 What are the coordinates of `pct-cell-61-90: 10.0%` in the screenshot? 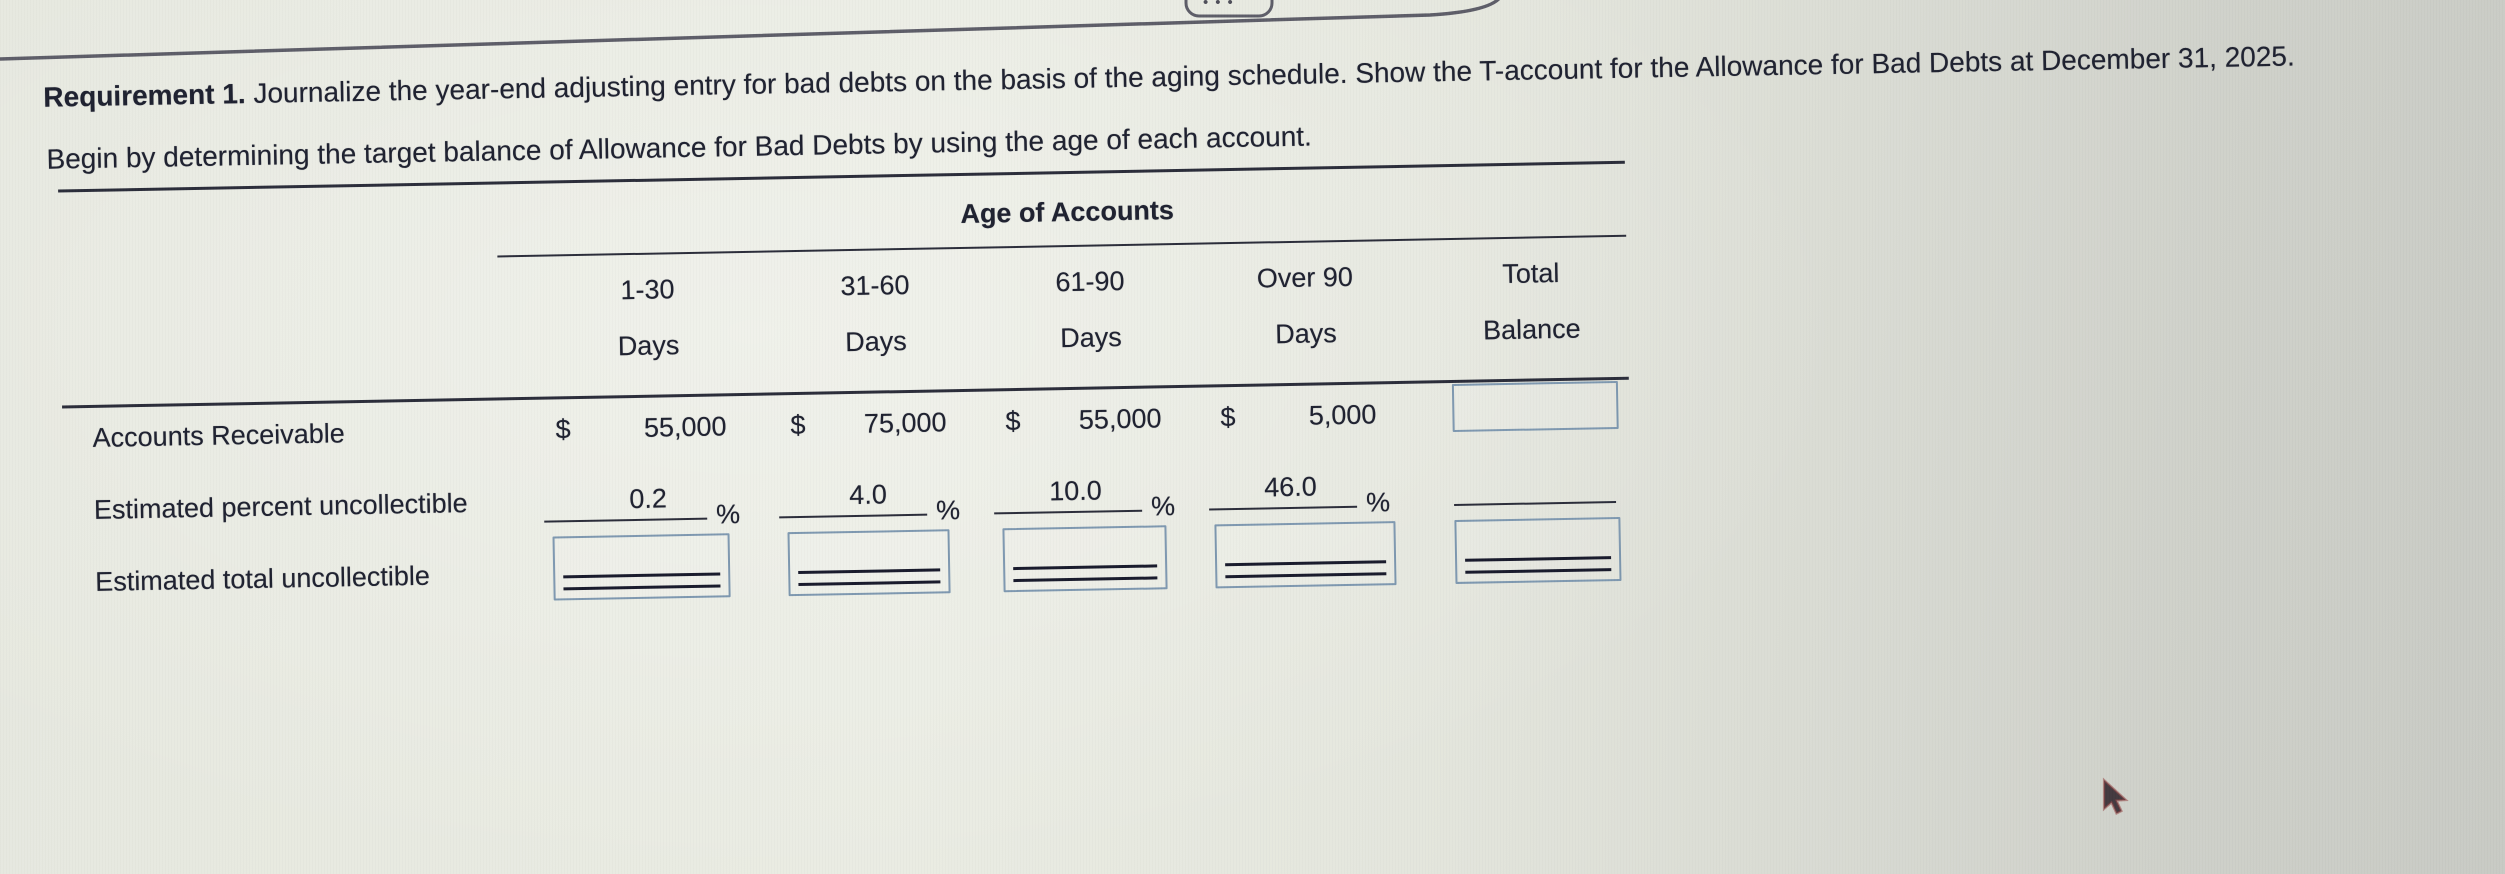 It's located at (1093, 495).